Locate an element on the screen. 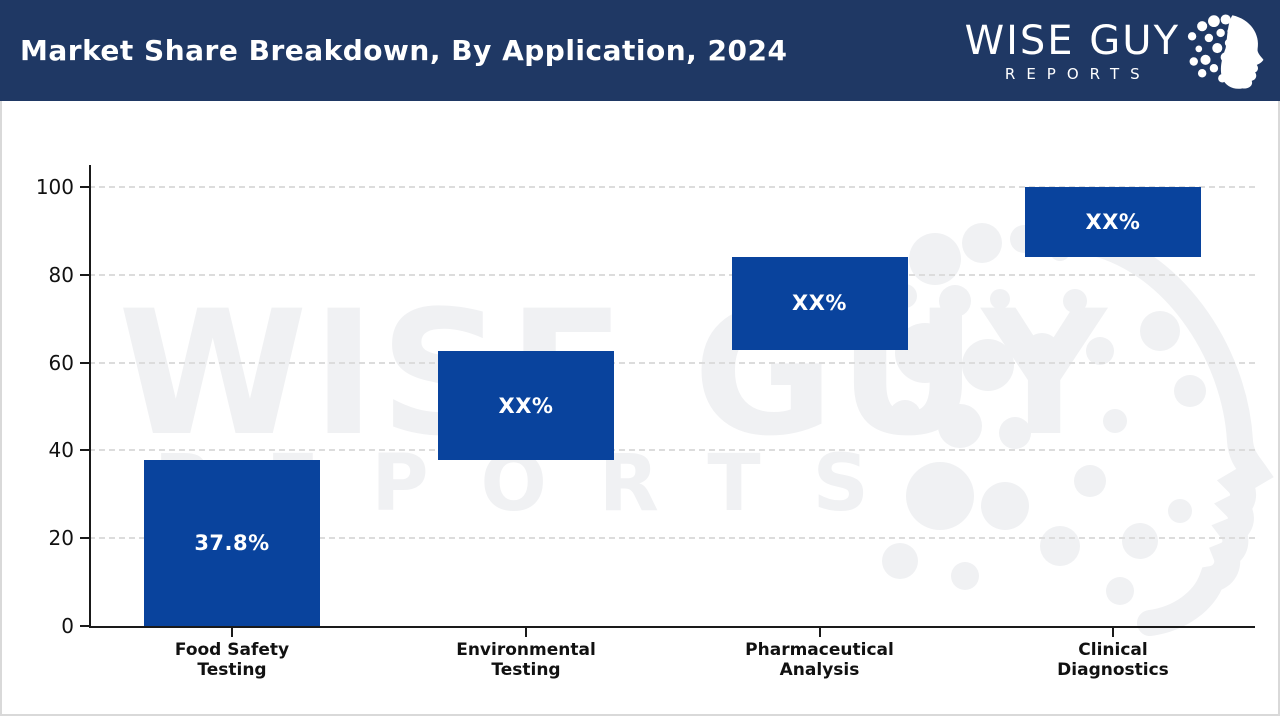  bar-value-label-environmental-testing: XX% is located at coordinates (526, 405).